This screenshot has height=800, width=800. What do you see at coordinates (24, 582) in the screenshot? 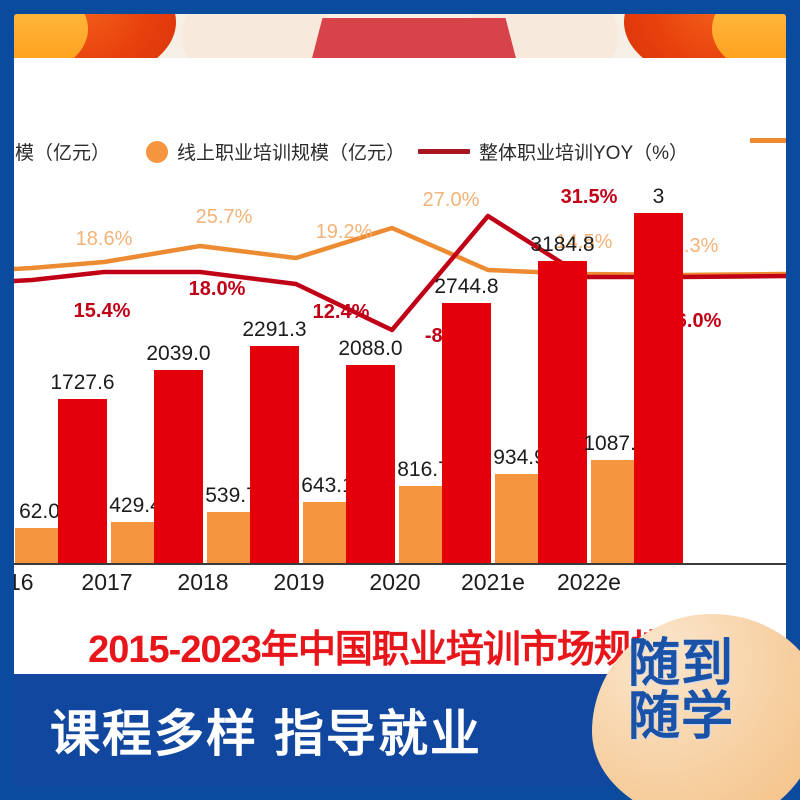
I see `x-tick-2016: 2016` at bounding box center [24, 582].